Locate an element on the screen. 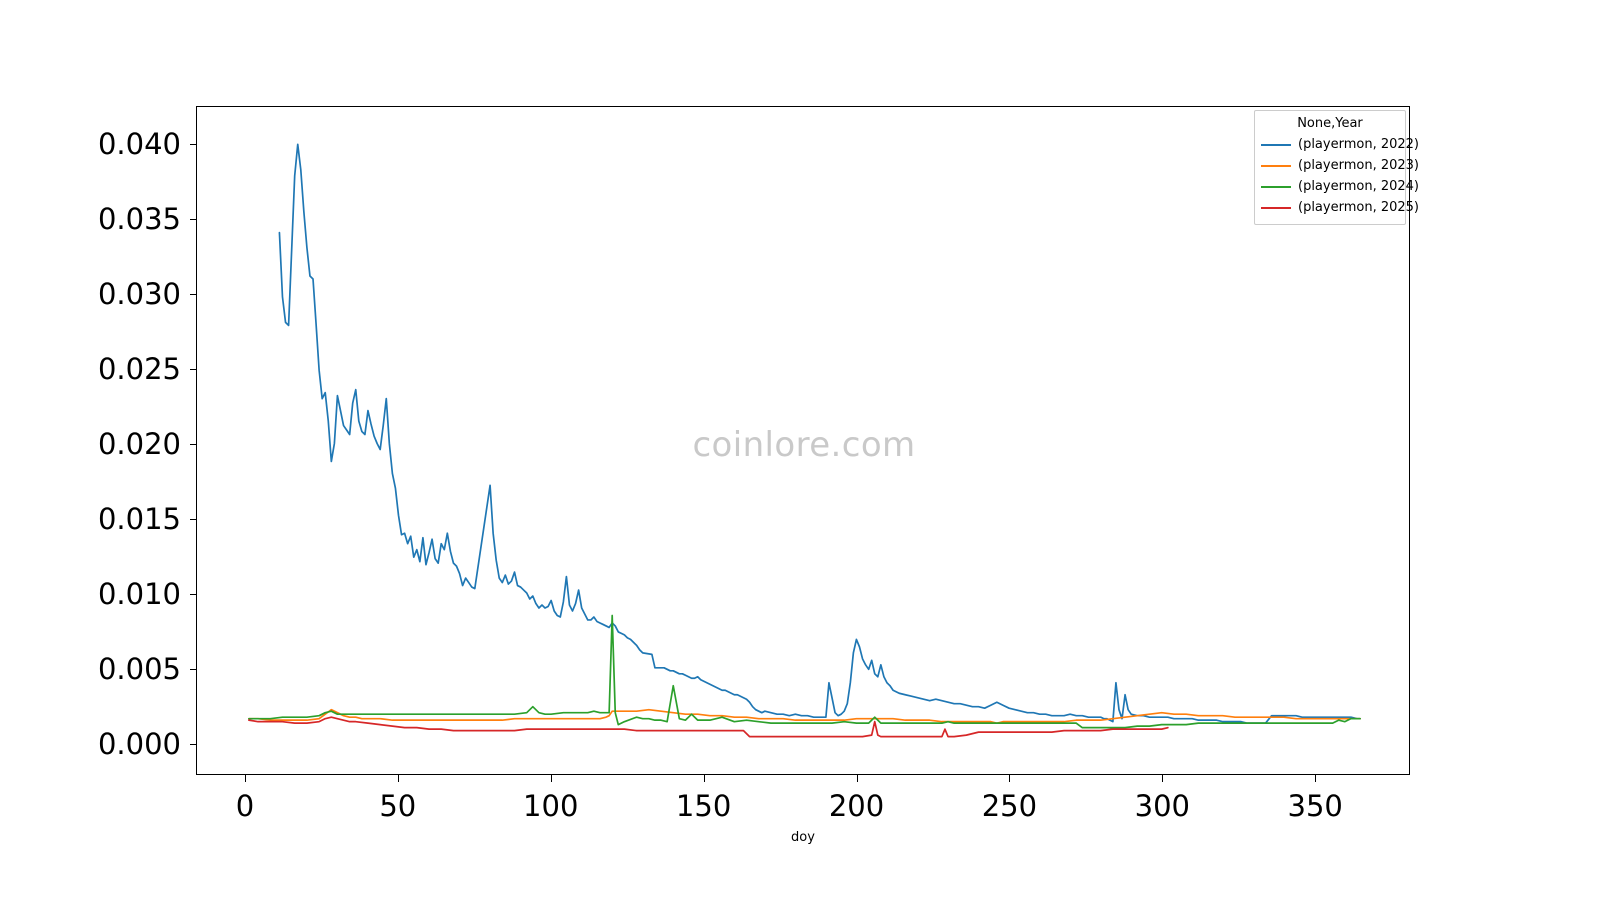  legend-entry: (playermon, 2024) is located at coordinates (1340, 186).